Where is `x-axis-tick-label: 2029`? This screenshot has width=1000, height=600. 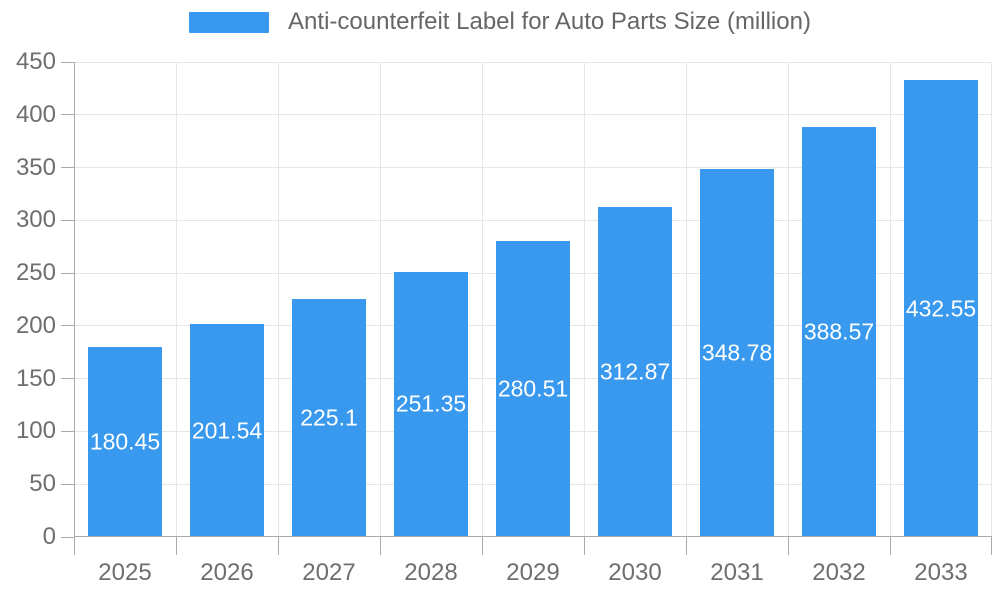
x-axis-tick-label: 2029 is located at coordinates (533, 572).